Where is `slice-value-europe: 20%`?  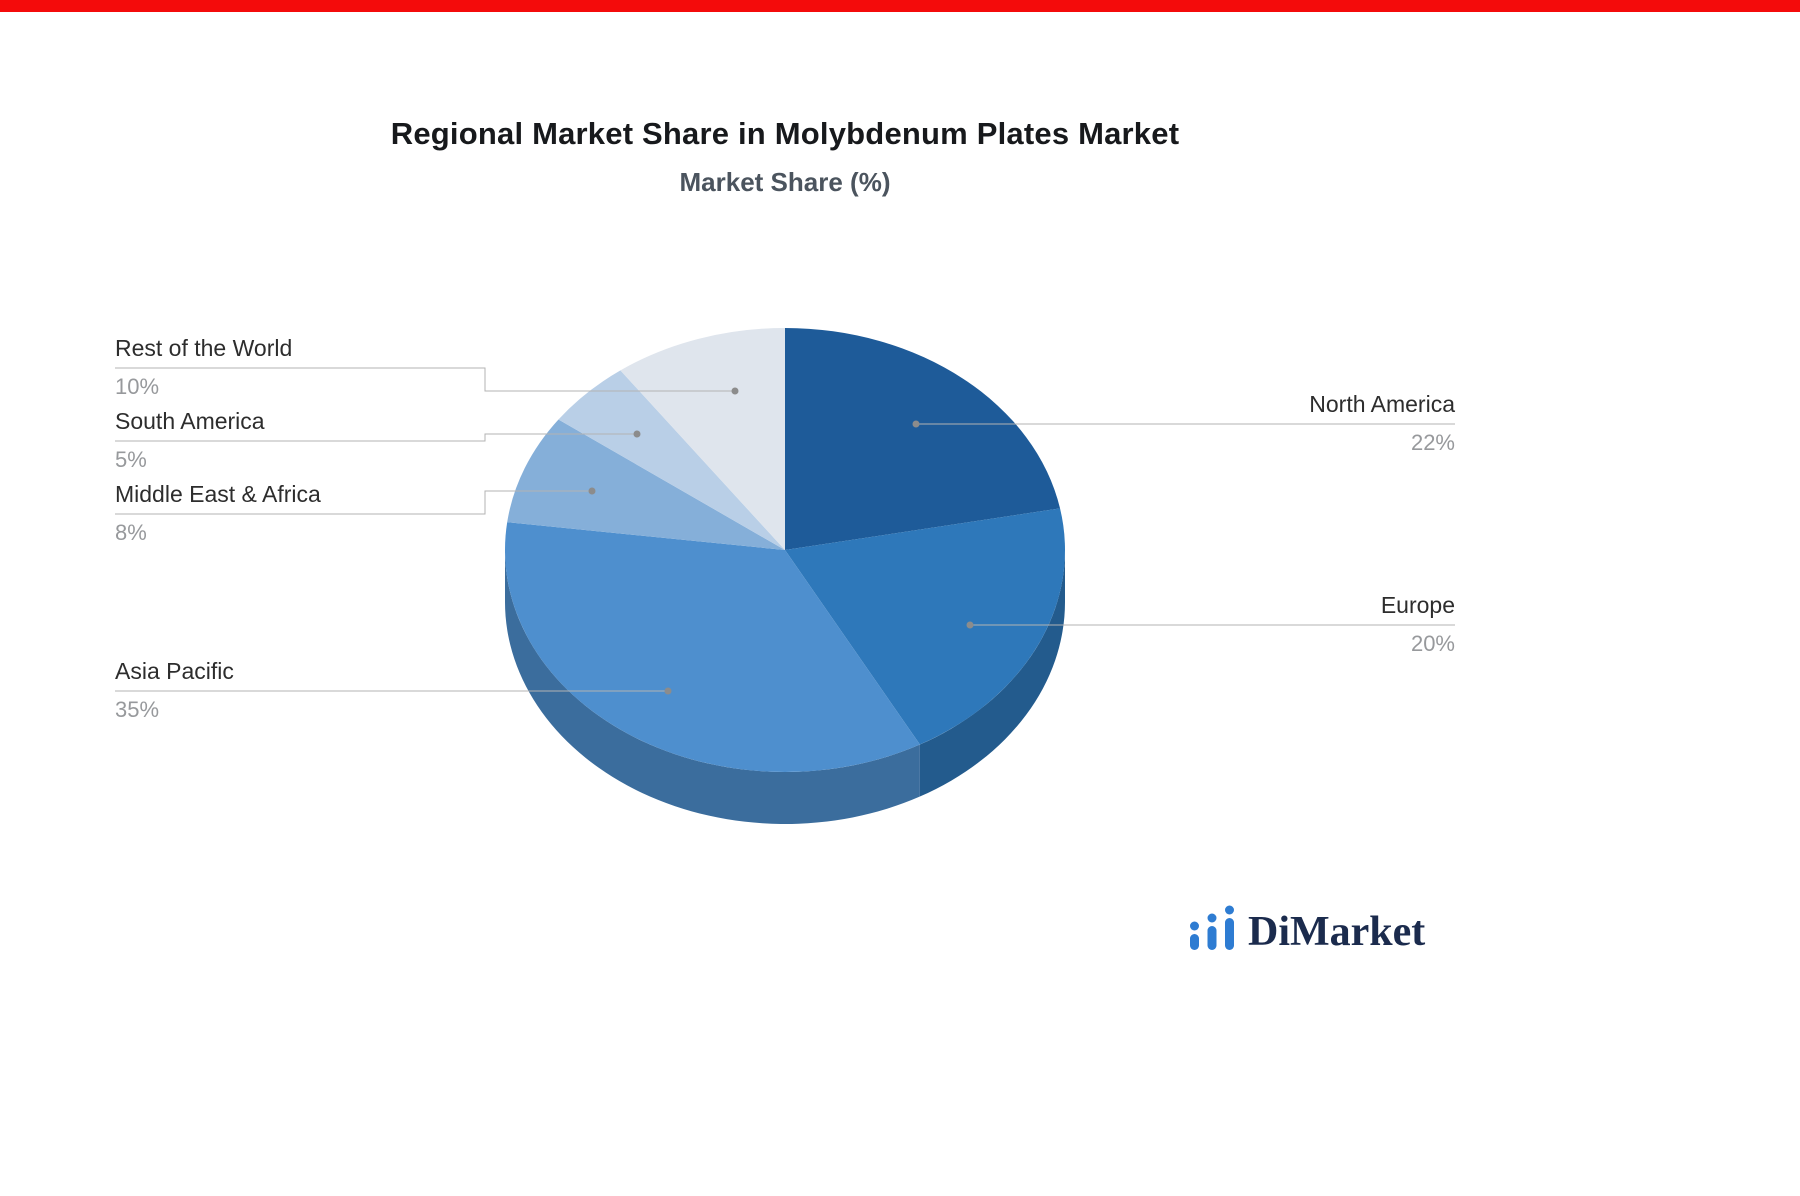
slice-value-europe: 20% is located at coordinates (1433, 643).